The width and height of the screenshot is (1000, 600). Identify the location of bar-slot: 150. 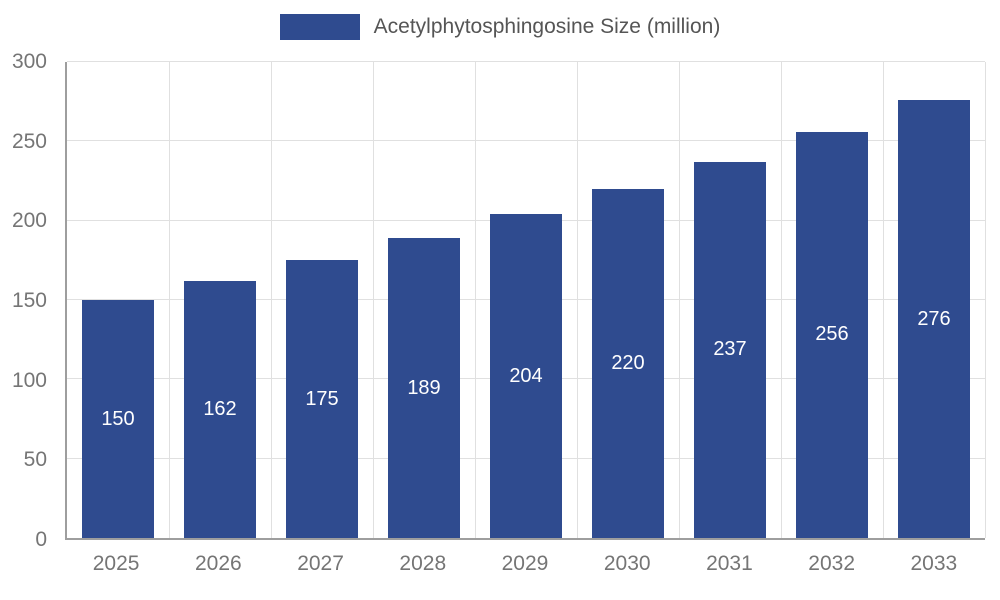
(118, 300).